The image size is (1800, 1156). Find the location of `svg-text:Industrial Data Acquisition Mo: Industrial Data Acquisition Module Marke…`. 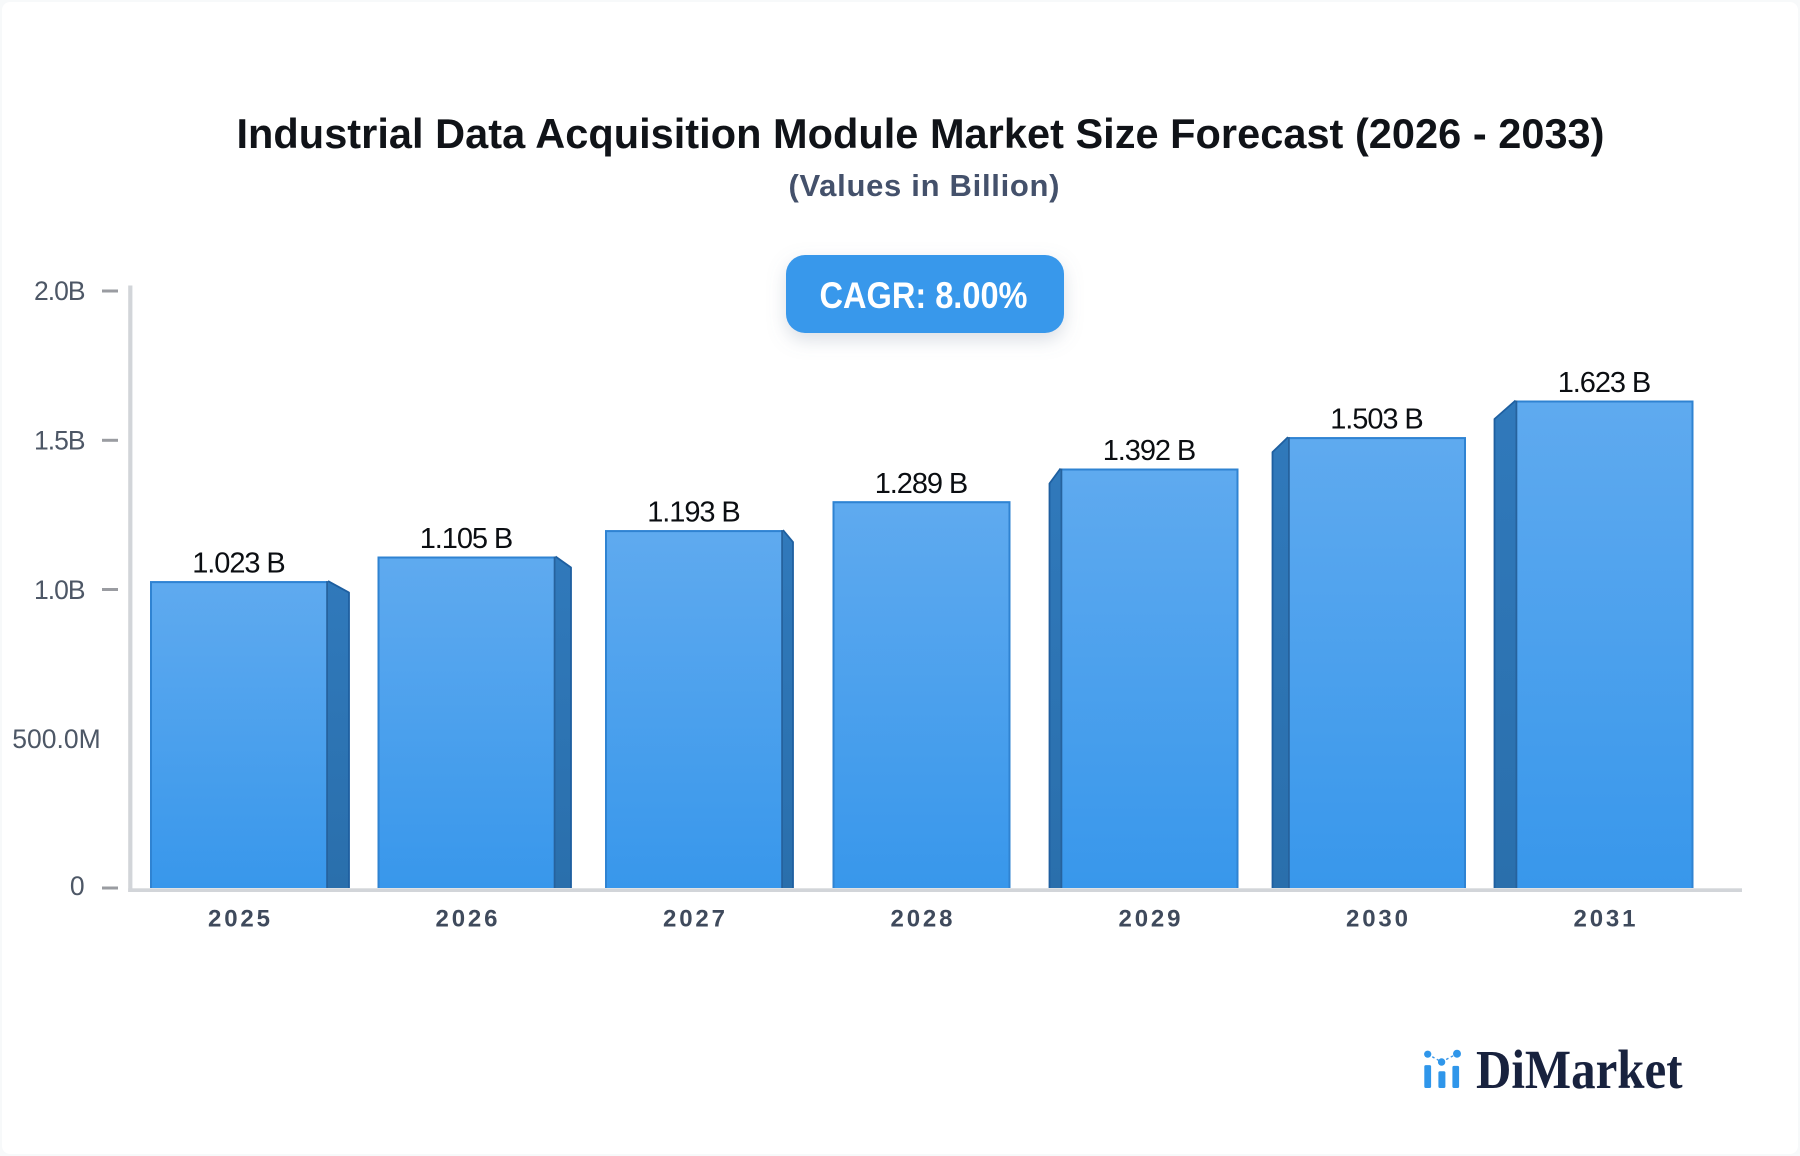

svg-text:Industrial Data Acquisition Mo: Industrial Data Acquisition Module Marke… is located at coordinates (921, 133).